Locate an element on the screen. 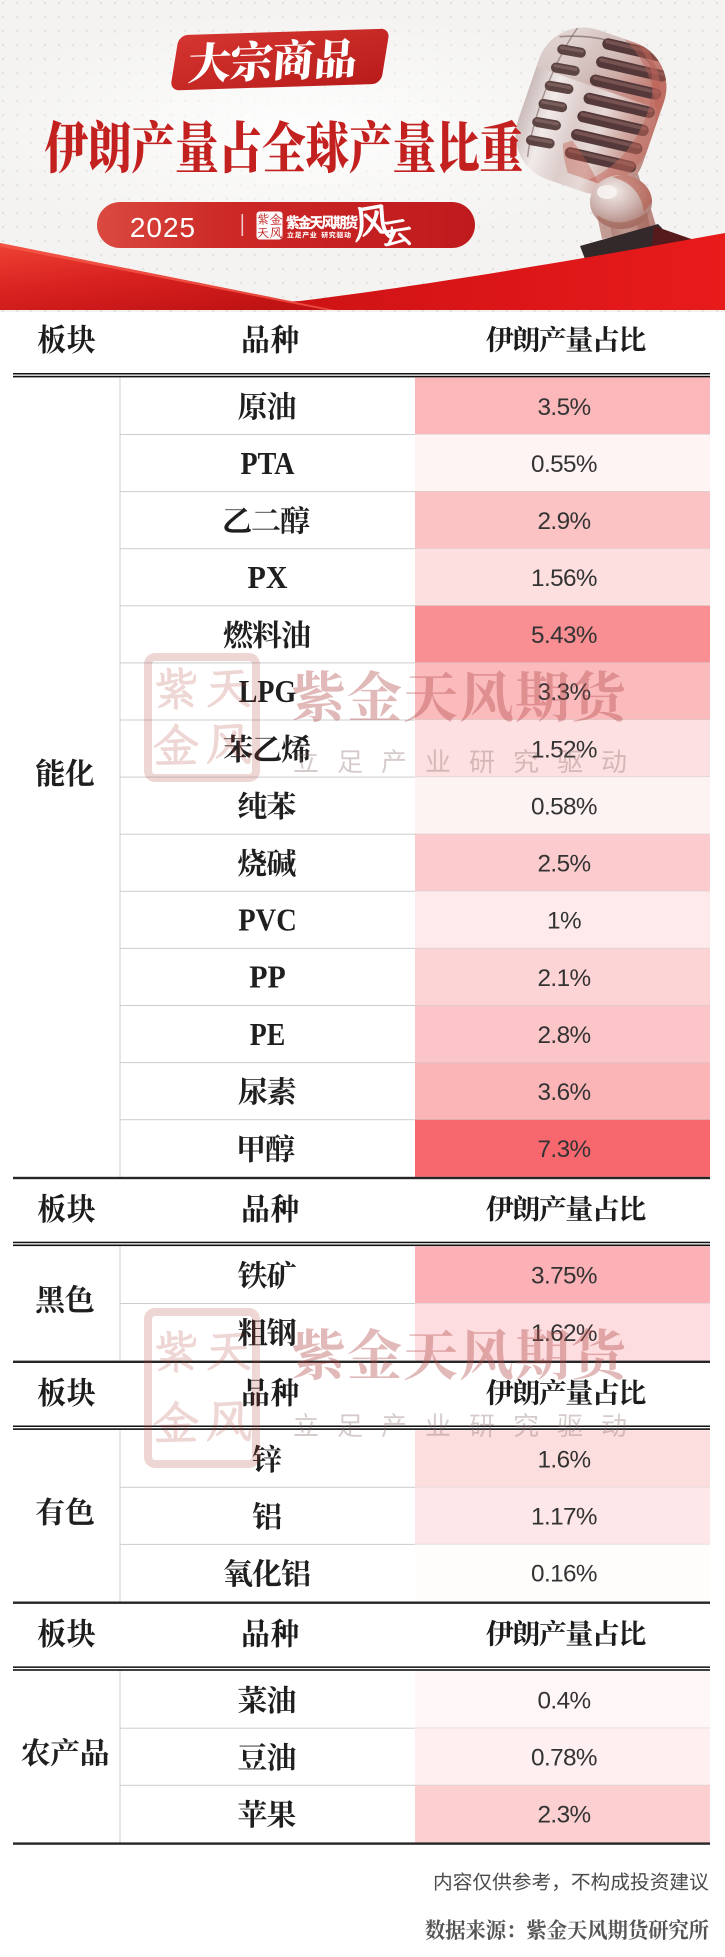 The height and width of the screenshot is (1957, 725). svg-text: 1.52% is located at coordinates (564, 749).